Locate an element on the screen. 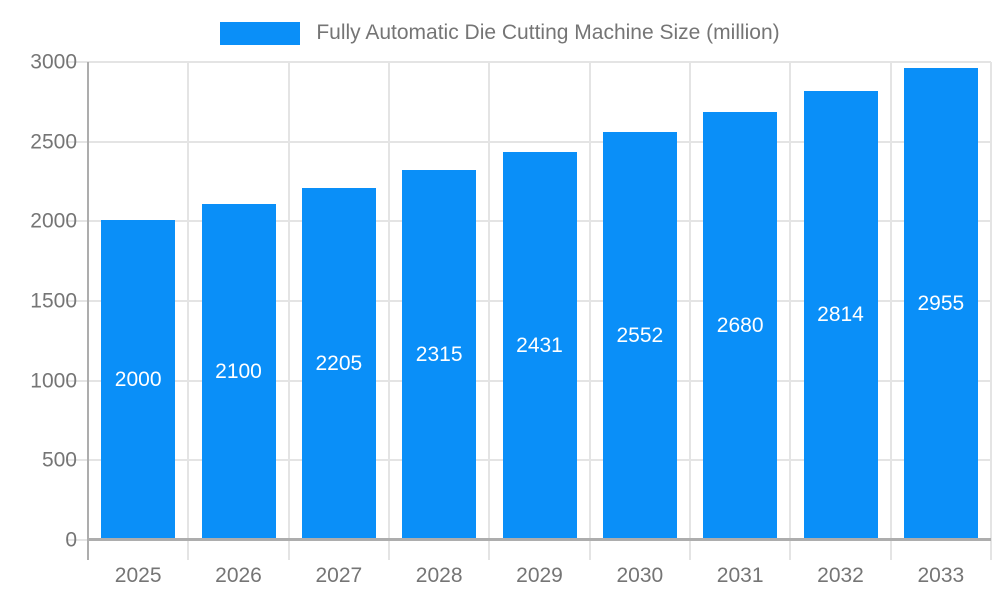  x-axis-tick-label: 2025 is located at coordinates (138, 575).